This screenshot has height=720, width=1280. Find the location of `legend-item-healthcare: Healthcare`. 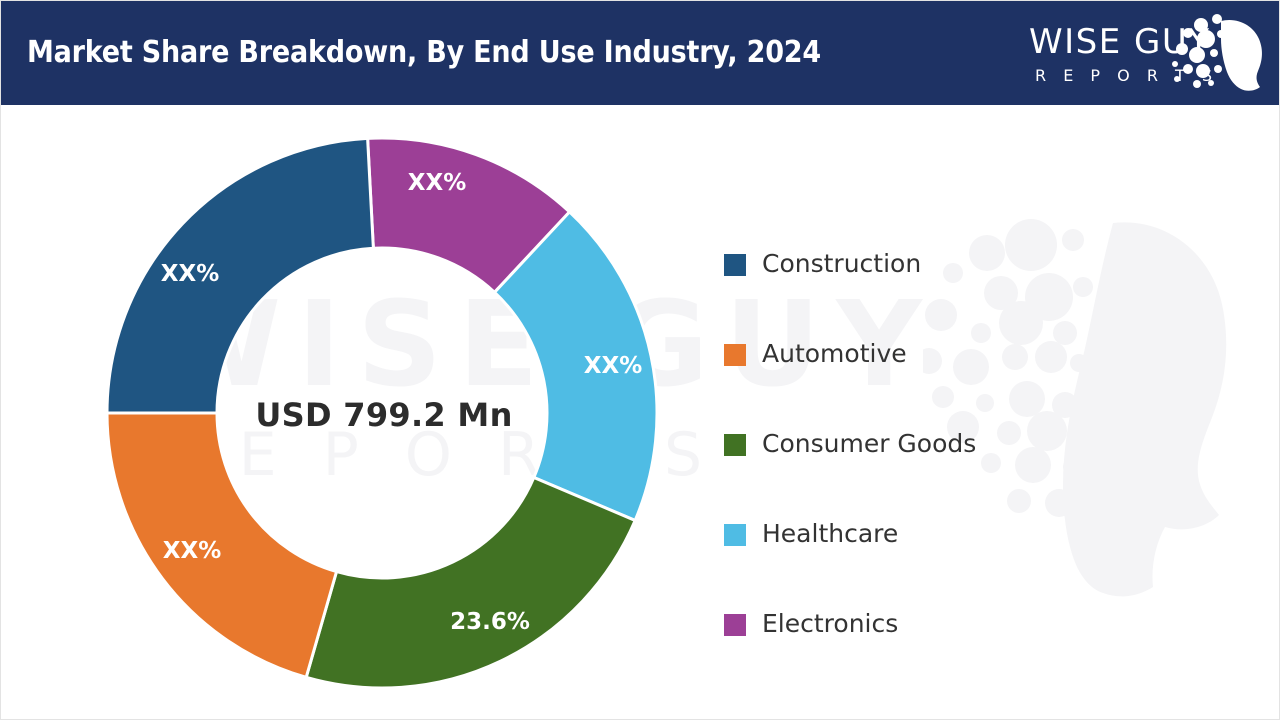

legend-item-healthcare: Healthcare is located at coordinates (924, 564).